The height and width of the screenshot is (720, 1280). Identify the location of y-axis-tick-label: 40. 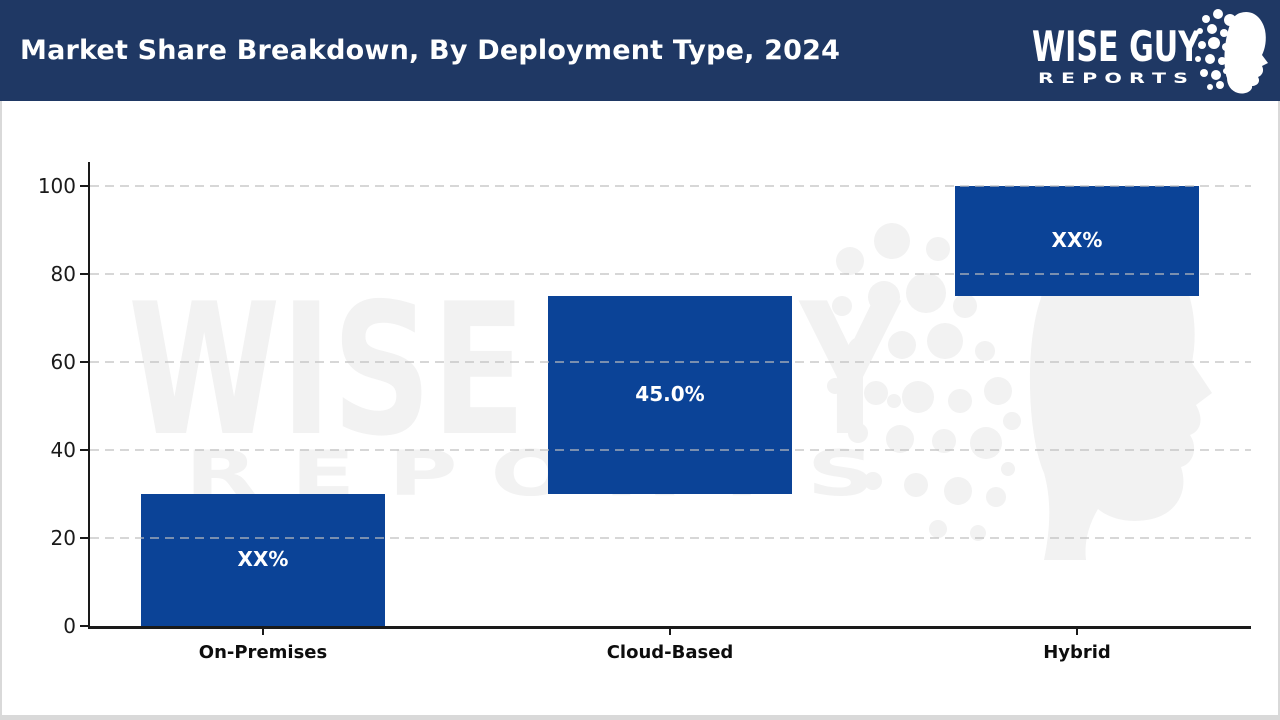
(63, 450).